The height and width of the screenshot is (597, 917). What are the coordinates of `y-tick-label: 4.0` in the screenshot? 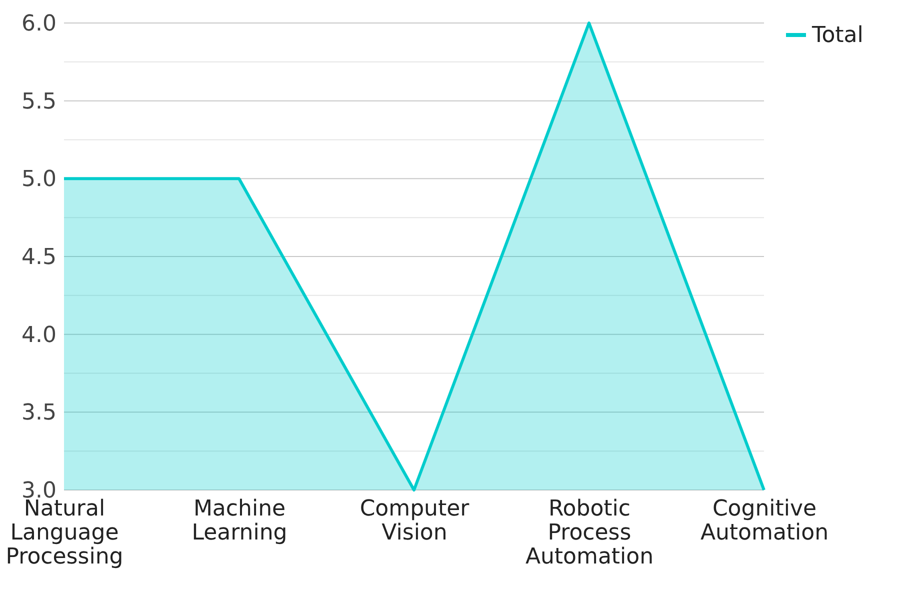 It's located at (39, 335).